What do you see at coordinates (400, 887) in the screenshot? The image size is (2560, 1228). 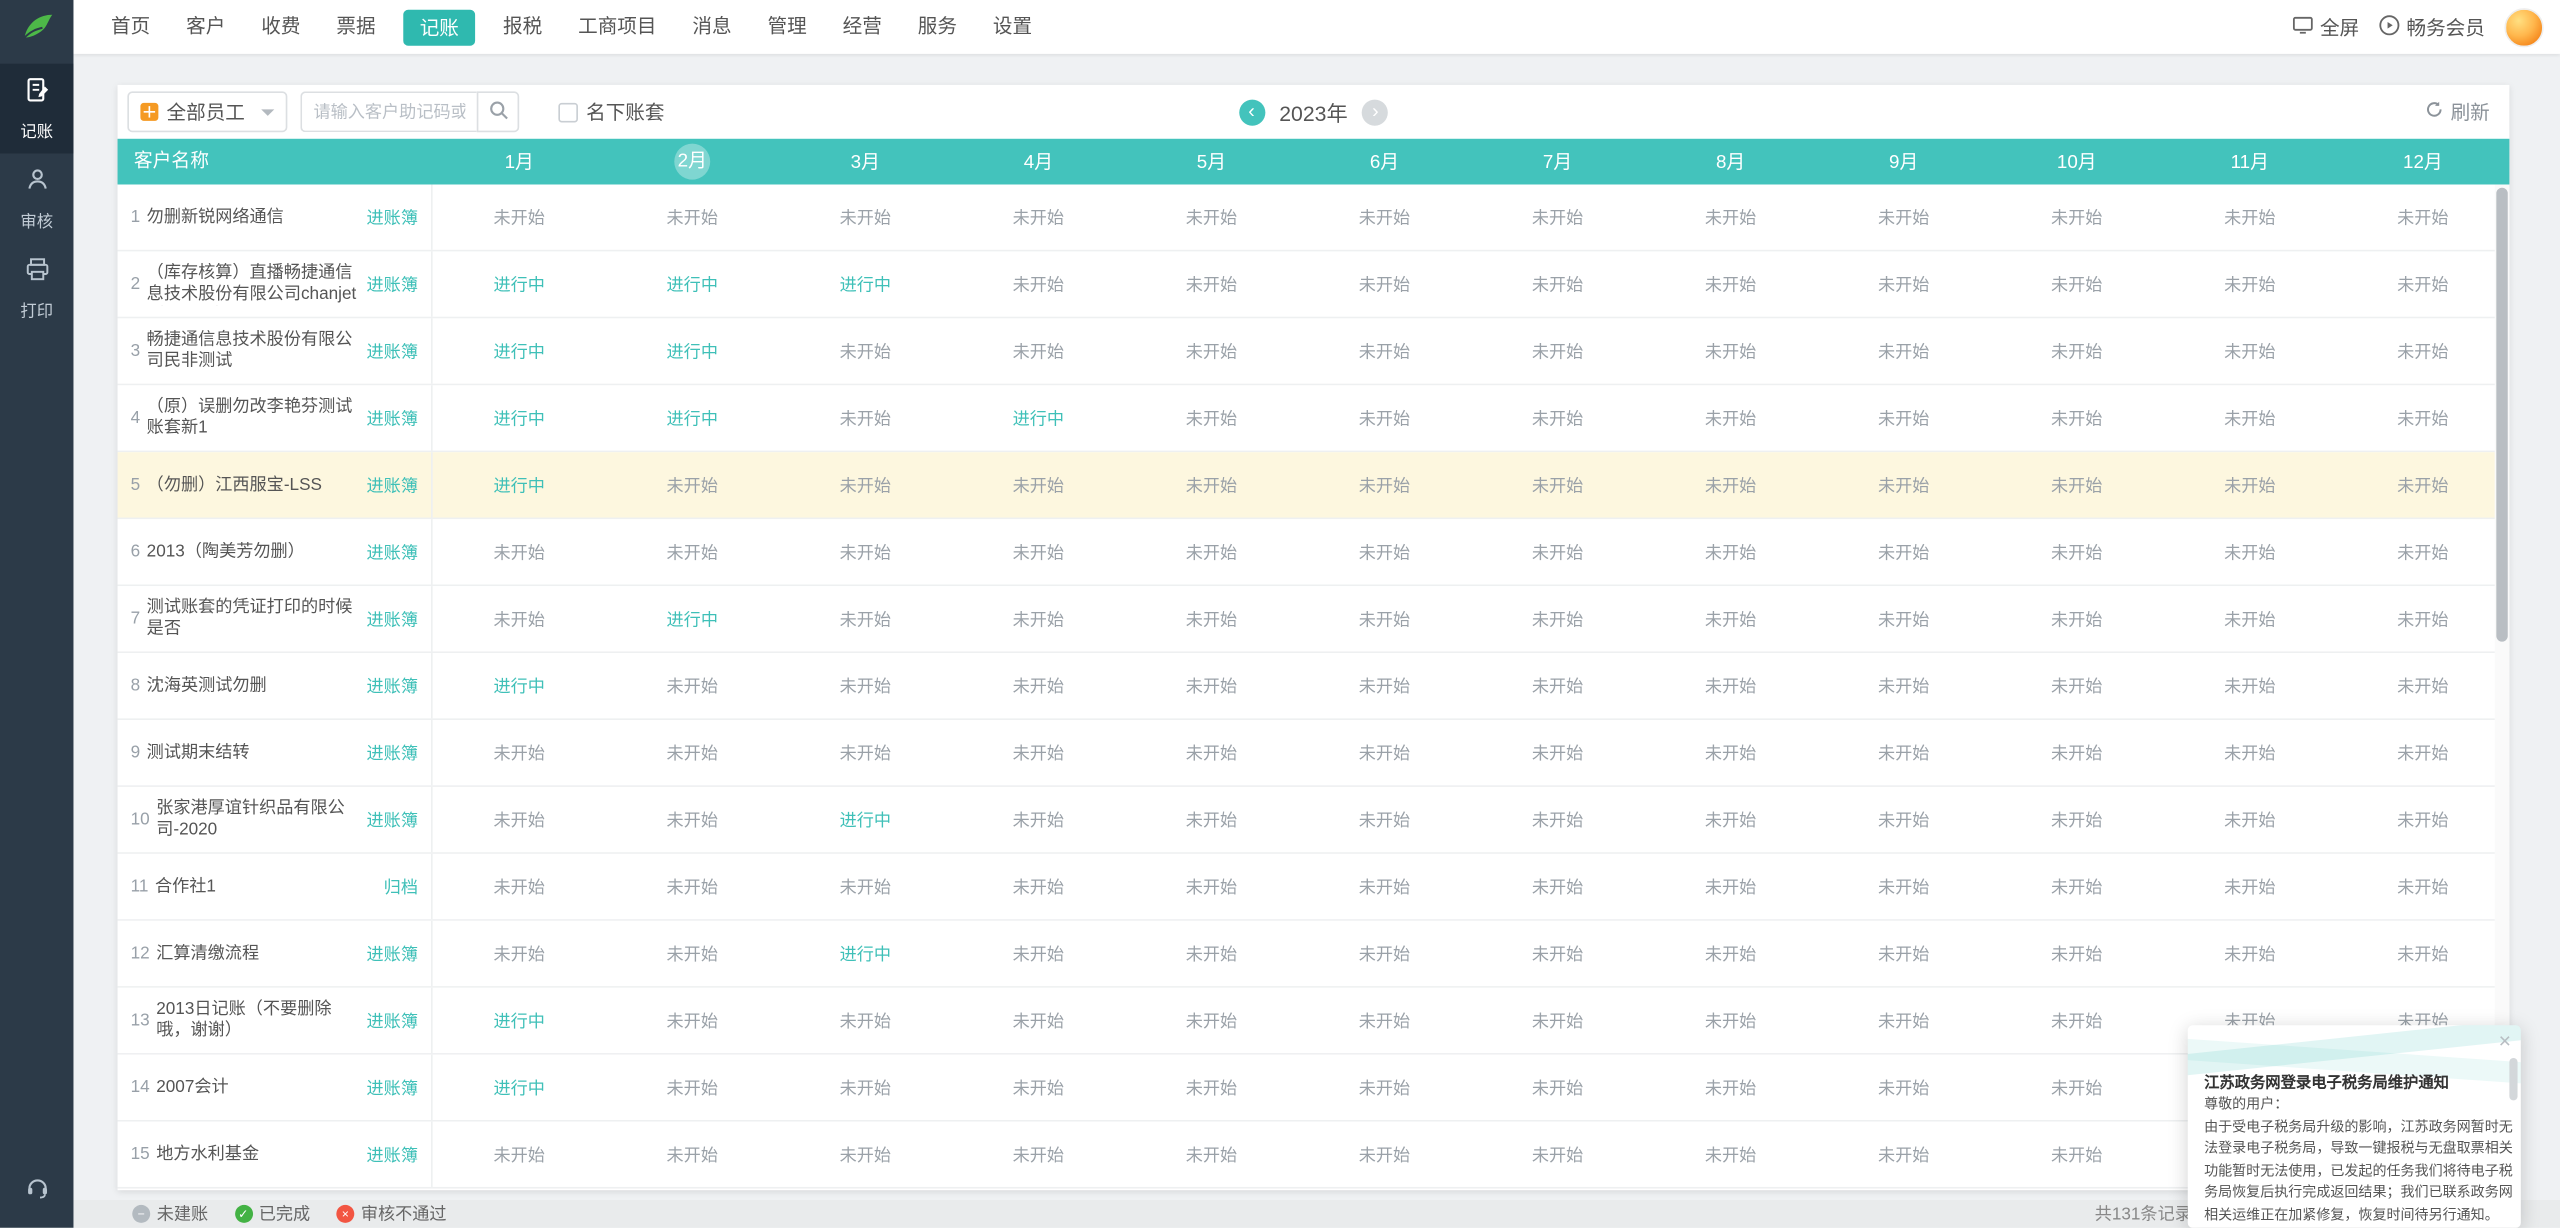 I see `row-action-link: 归档` at bounding box center [400, 887].